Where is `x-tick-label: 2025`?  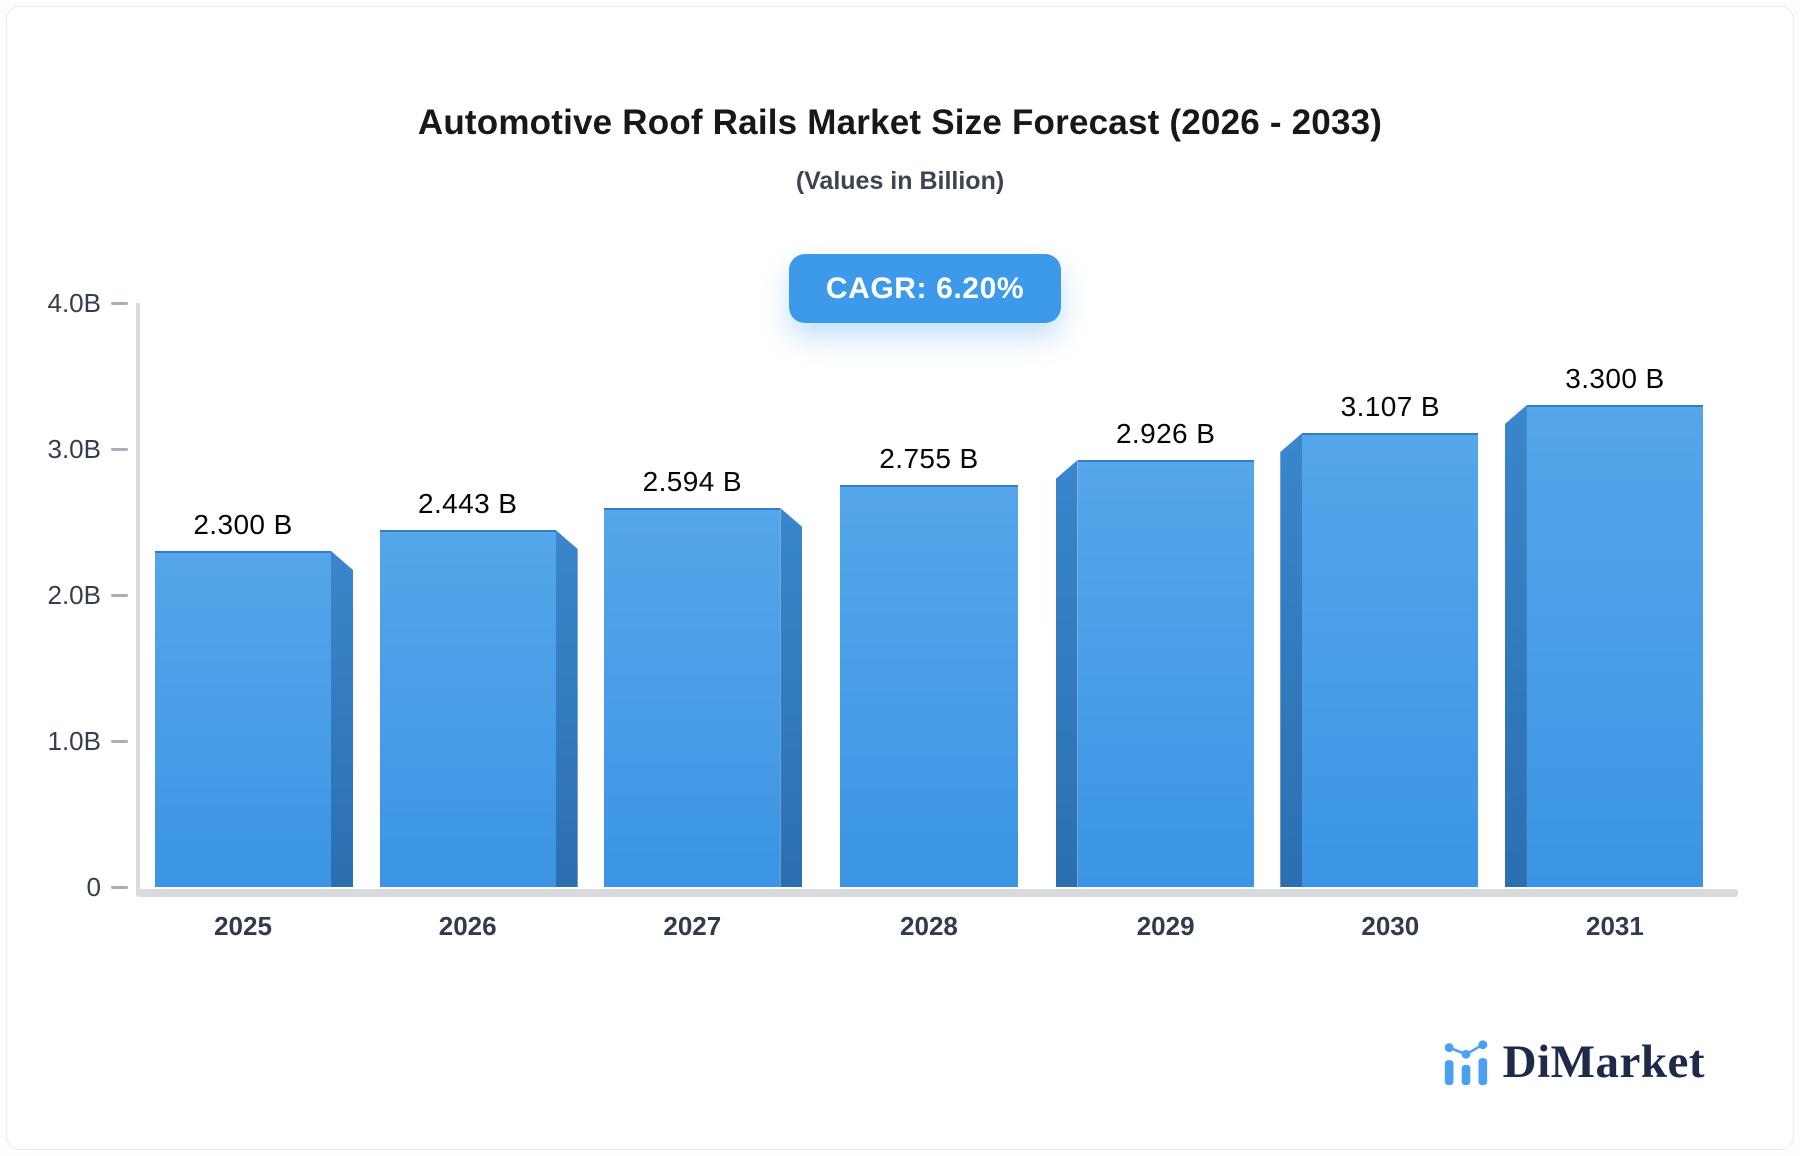 x-tick-label: 2025 is located at coordinates (243, 926).